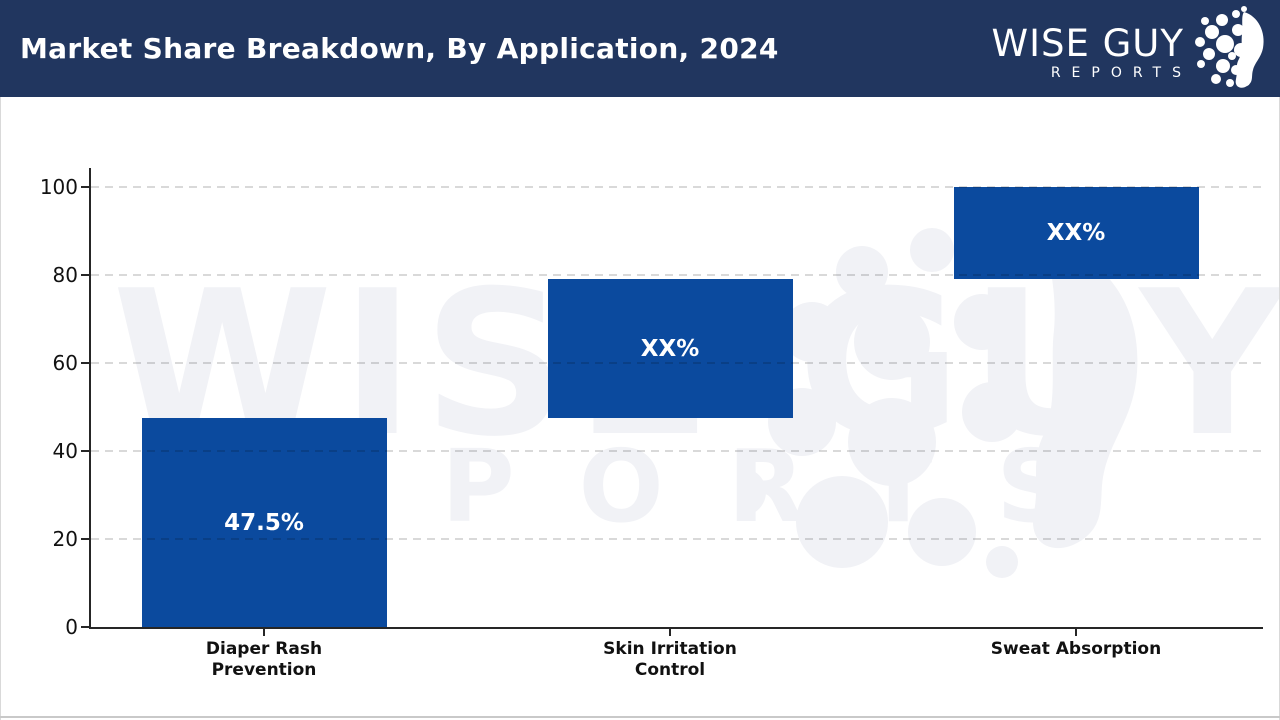 This screenshot has height=720, width=1280. What do you see at coordinates (65, 451) in the screenshot?
I see `y-tick-label: 40` at bounding box center [65, 451].